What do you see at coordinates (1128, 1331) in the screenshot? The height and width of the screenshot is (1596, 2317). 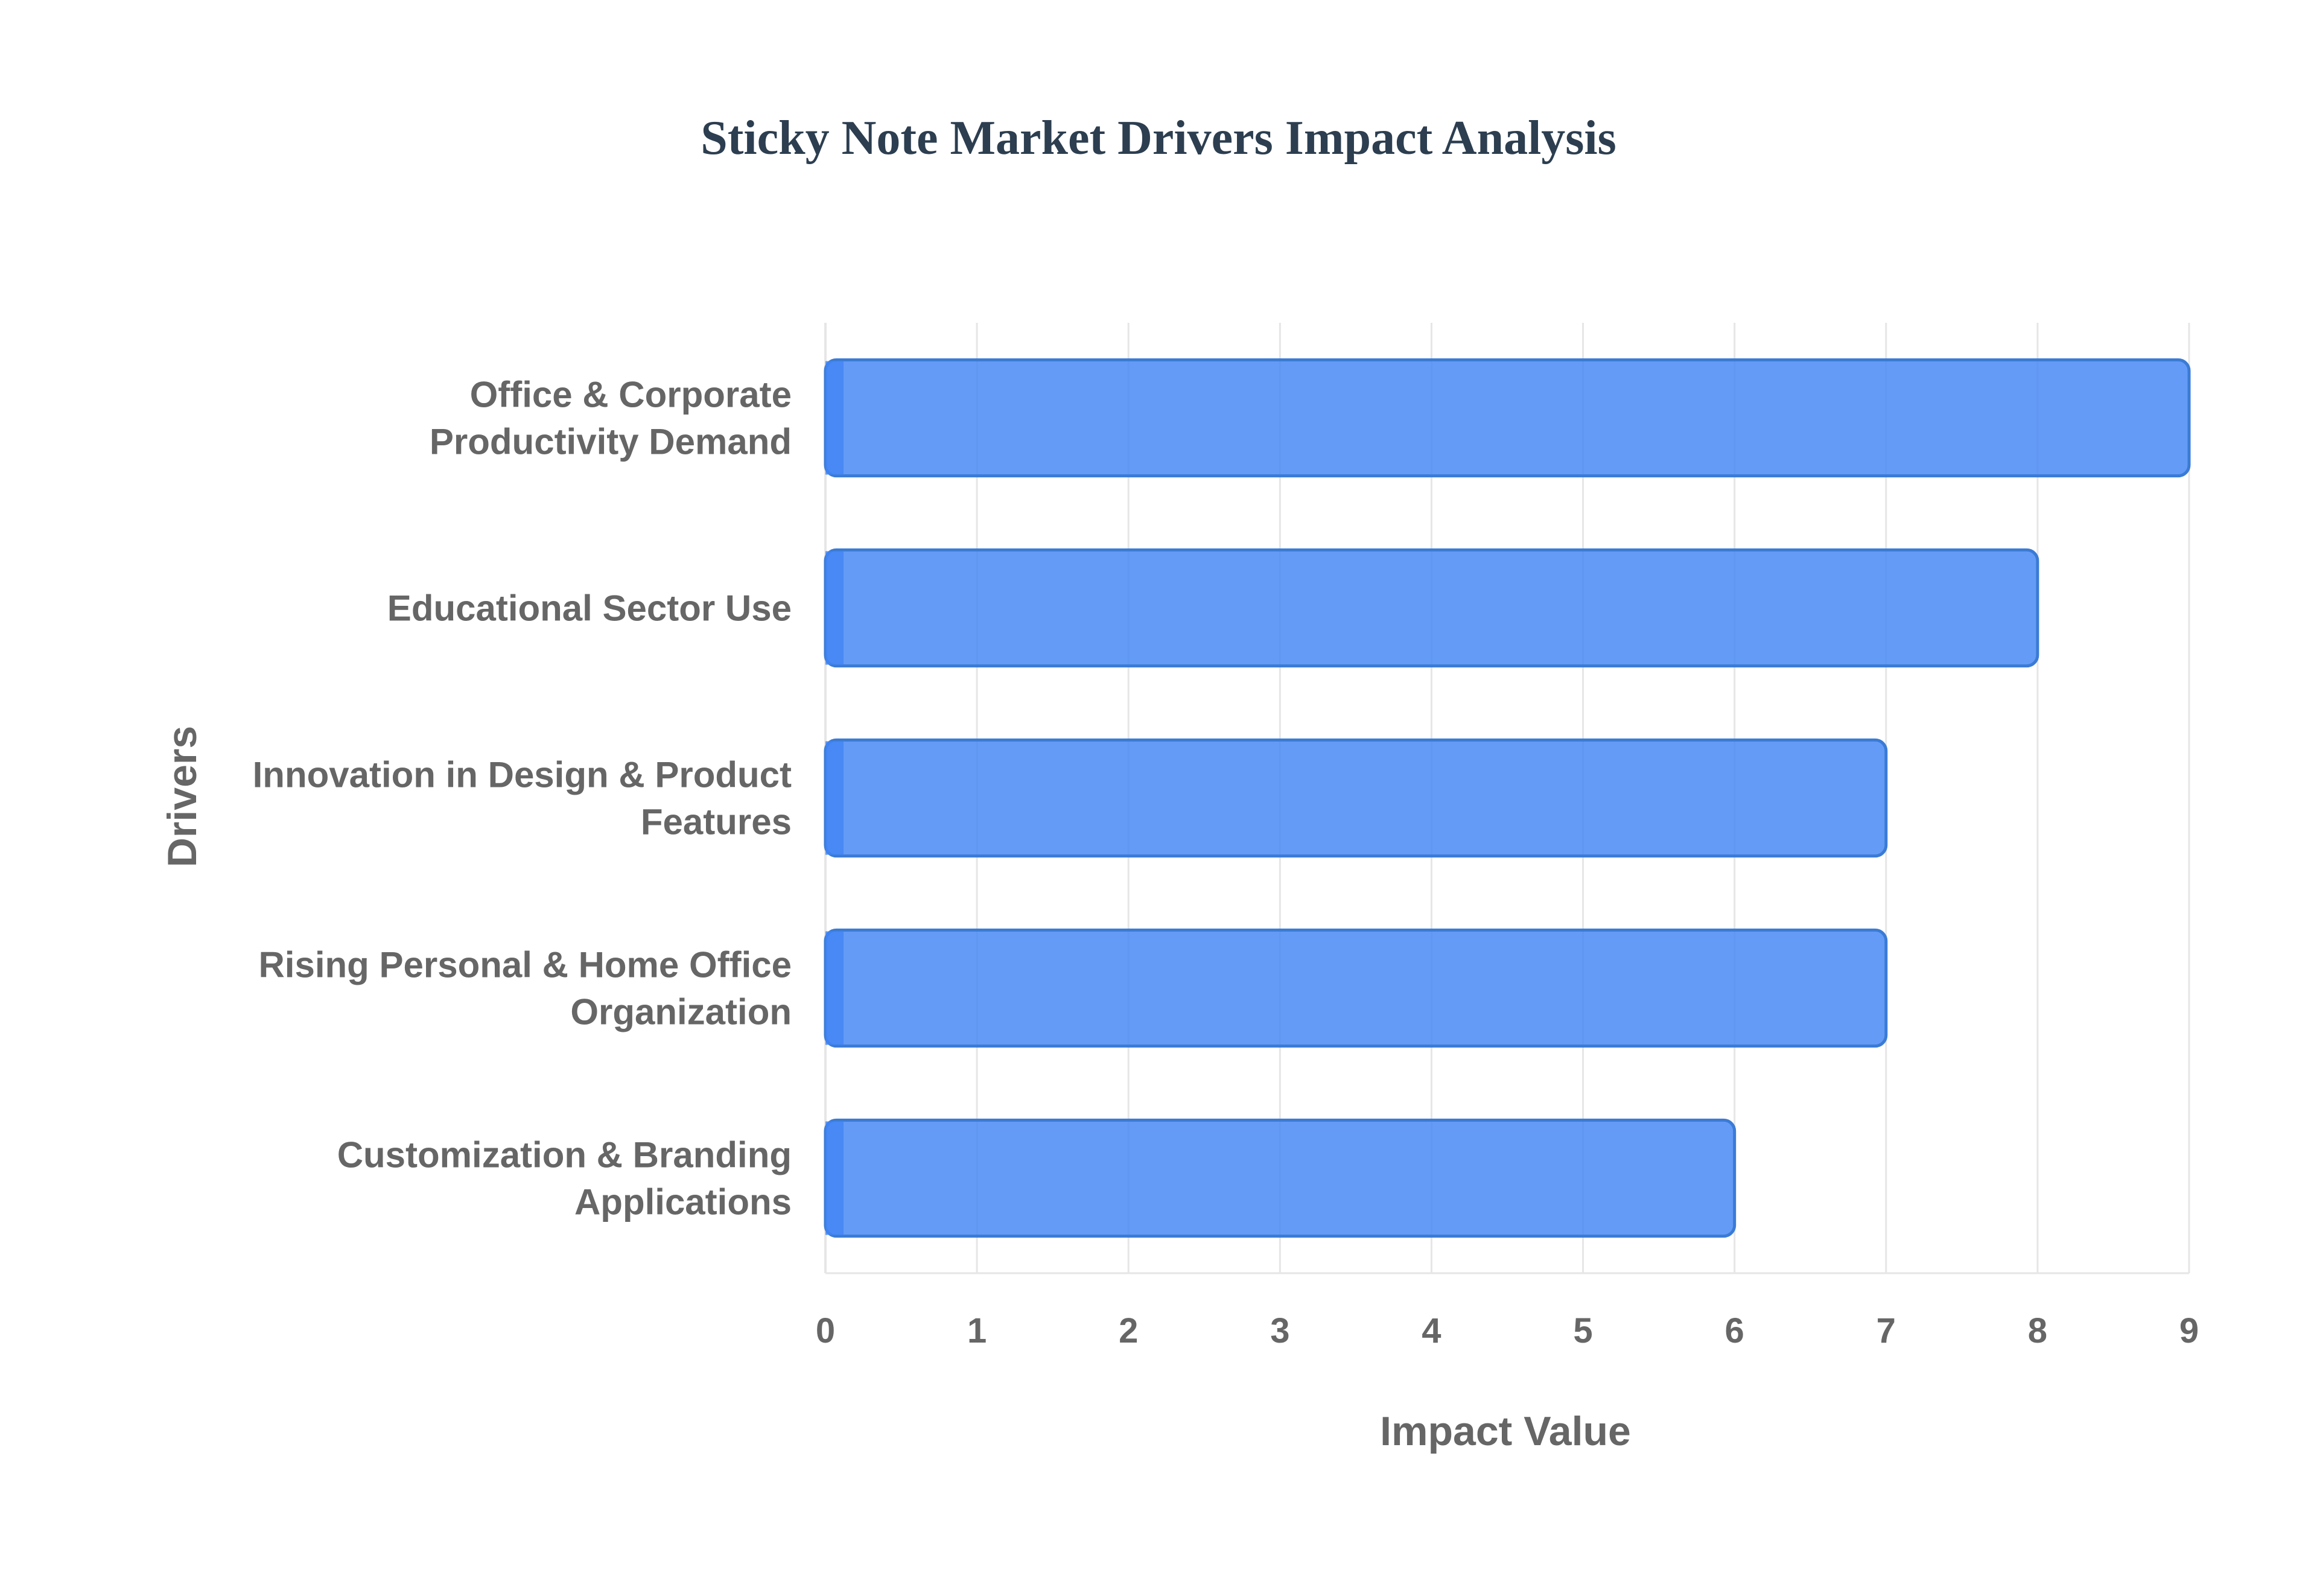 I see `x-tick-label: 2` at bounding box center [1128, 1331].